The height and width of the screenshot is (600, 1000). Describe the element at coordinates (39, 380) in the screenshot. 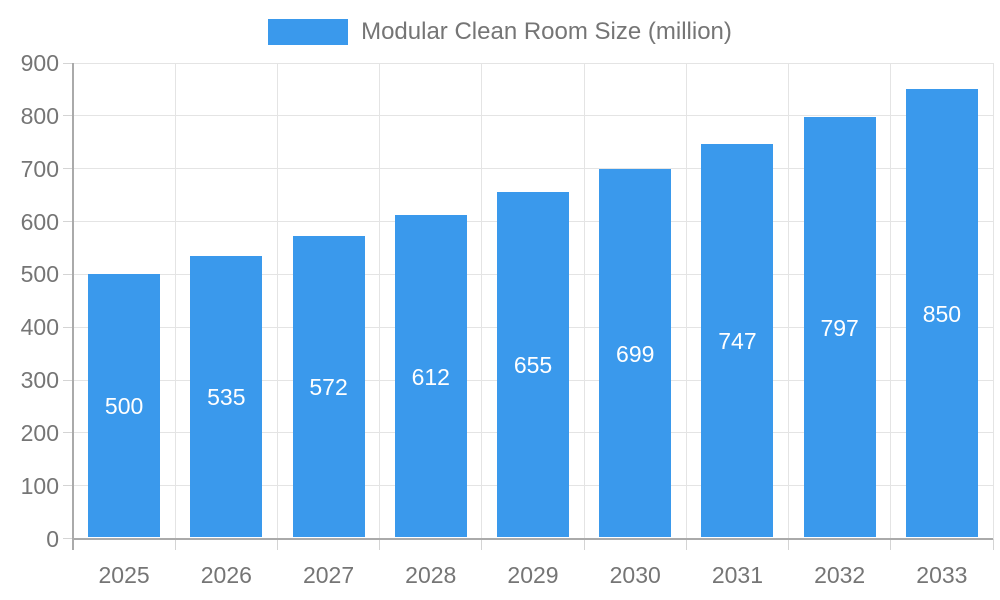

I see `y-axis-label: 300` at that location.